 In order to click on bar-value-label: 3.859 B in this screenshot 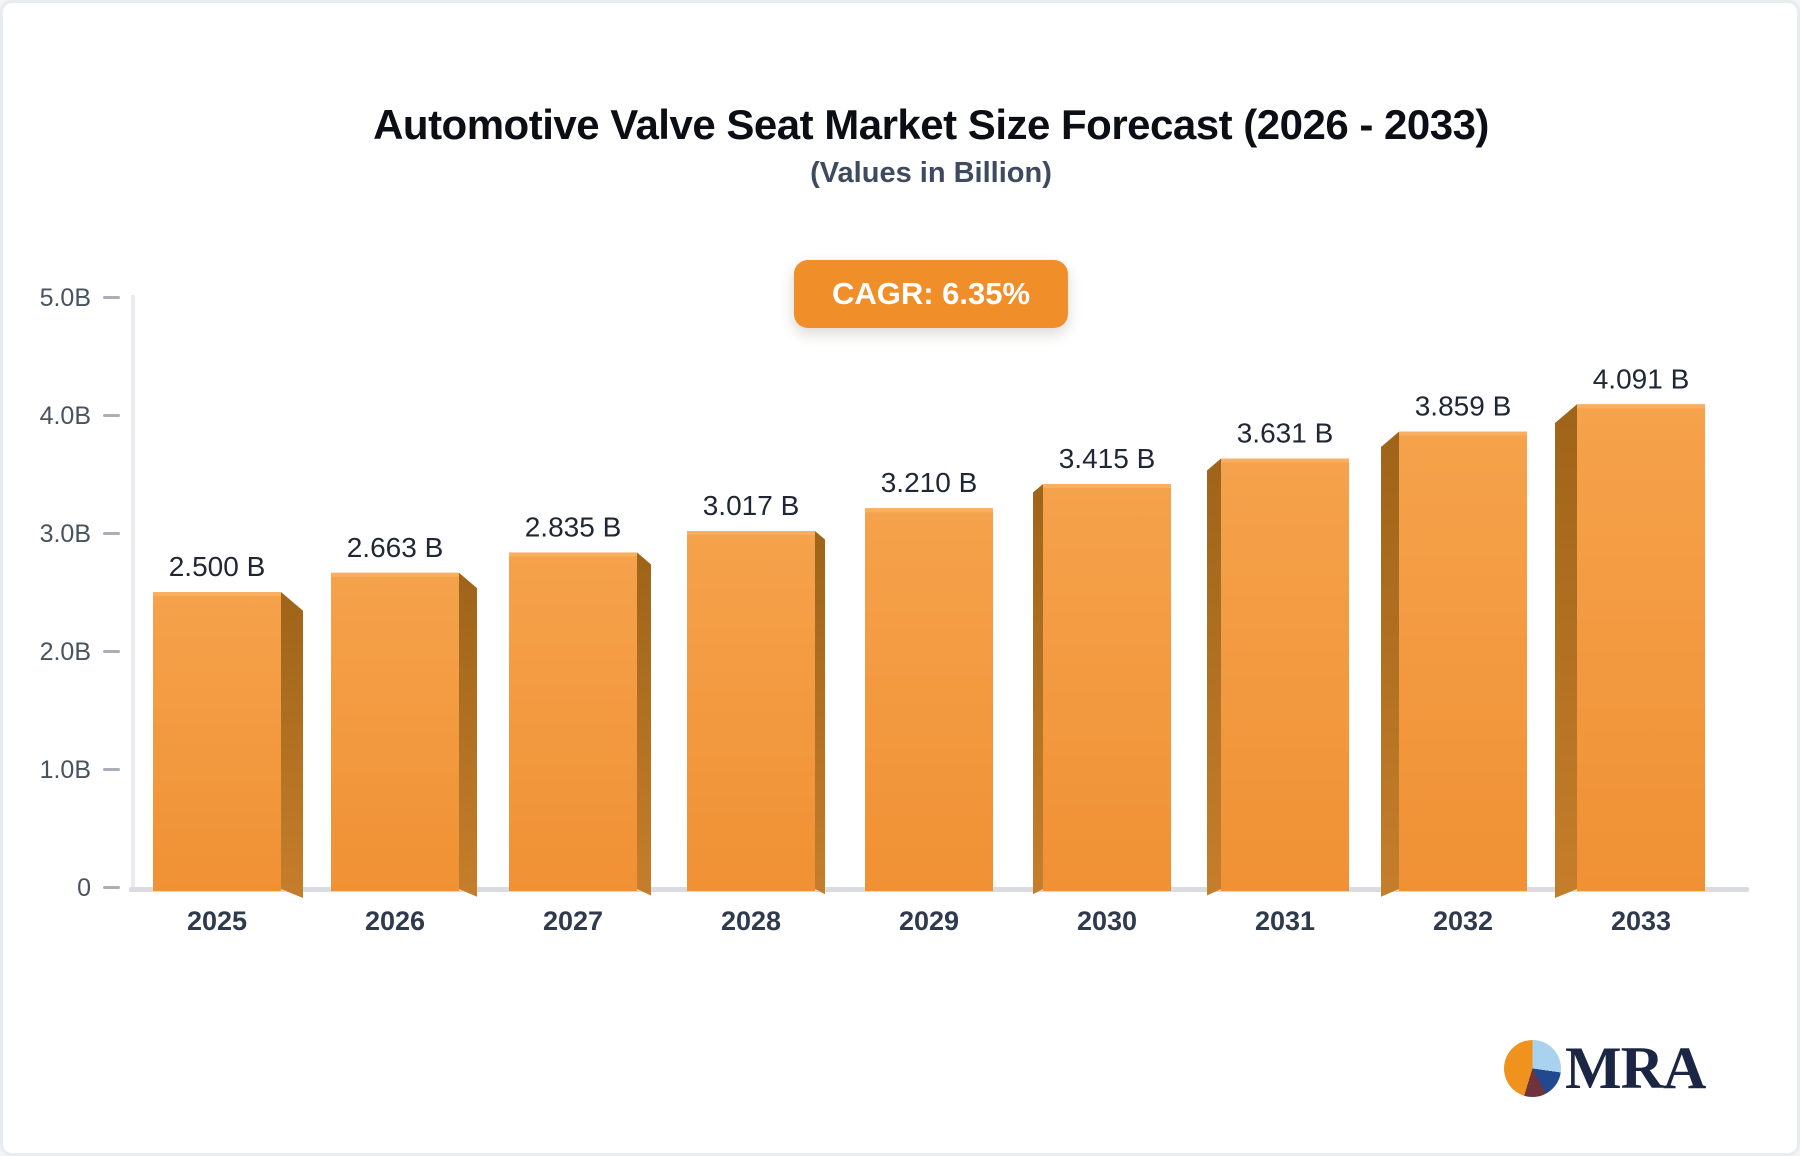, I will do `click(1463, 406)`.